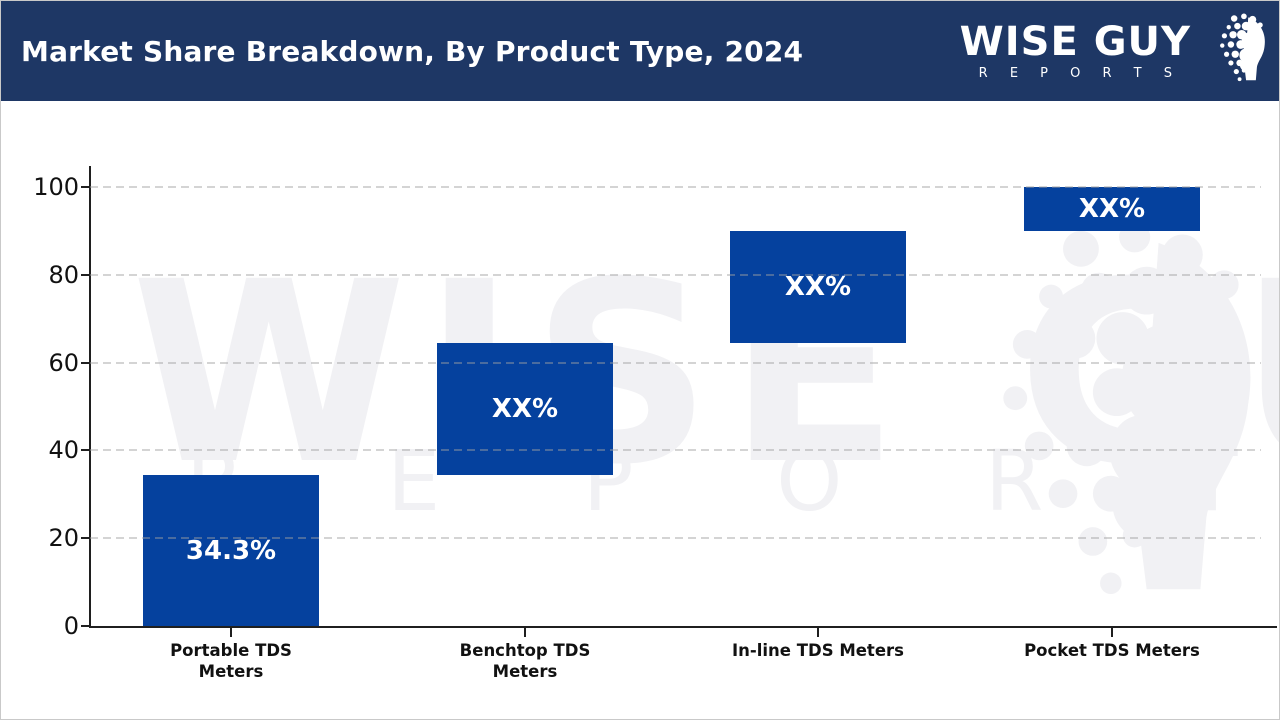 This screenshot has height=720, width=1280. Describe the element at coordinates (63, 274) in the screenshot. I see `y-tick-label: 80` at that location.